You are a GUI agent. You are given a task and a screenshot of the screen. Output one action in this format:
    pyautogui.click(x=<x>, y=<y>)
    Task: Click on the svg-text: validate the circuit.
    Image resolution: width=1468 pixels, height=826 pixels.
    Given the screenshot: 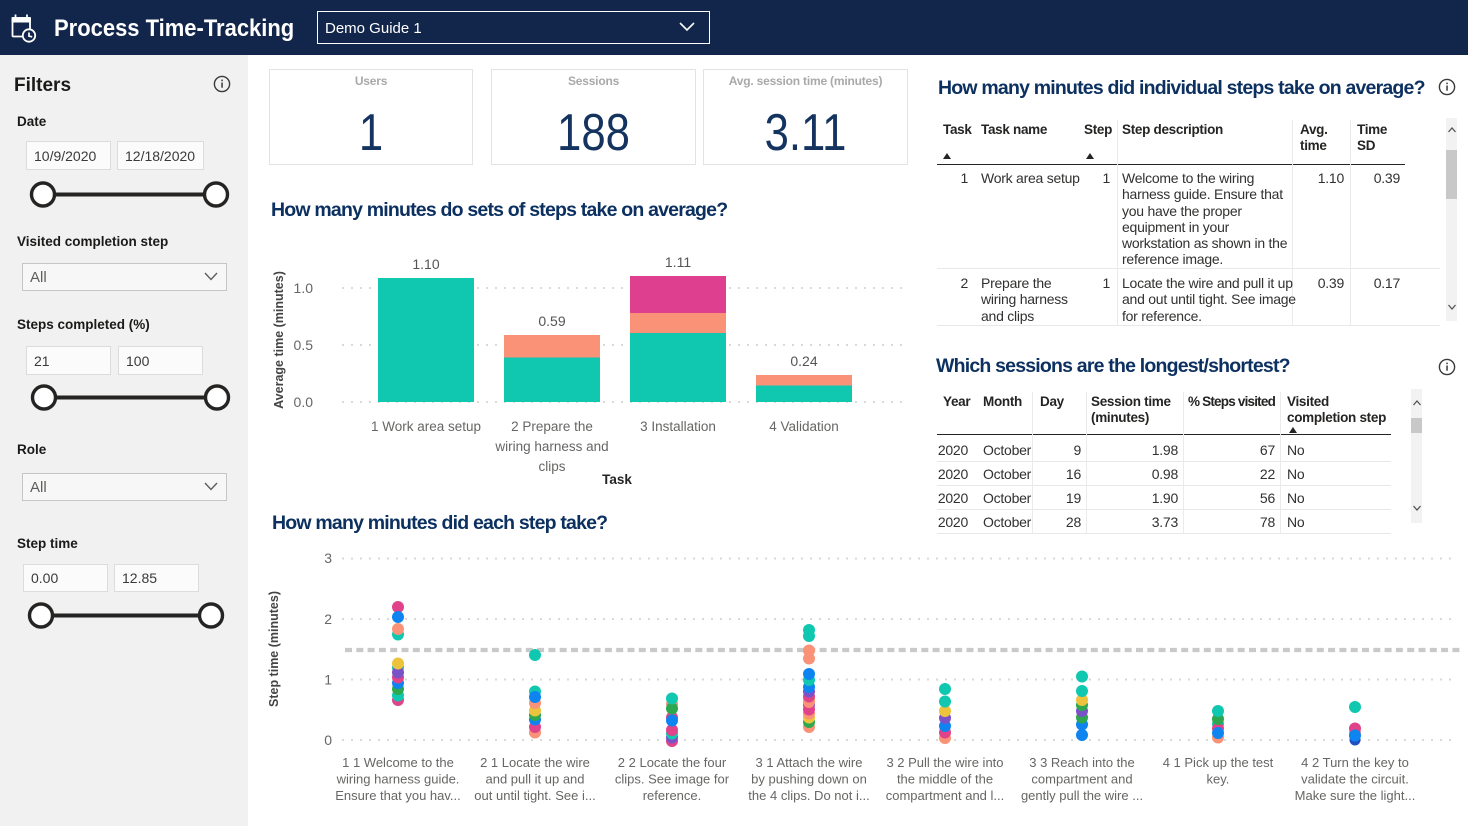 What is the action you would take?
    pyautogui.click(x=1355, y=779)
    